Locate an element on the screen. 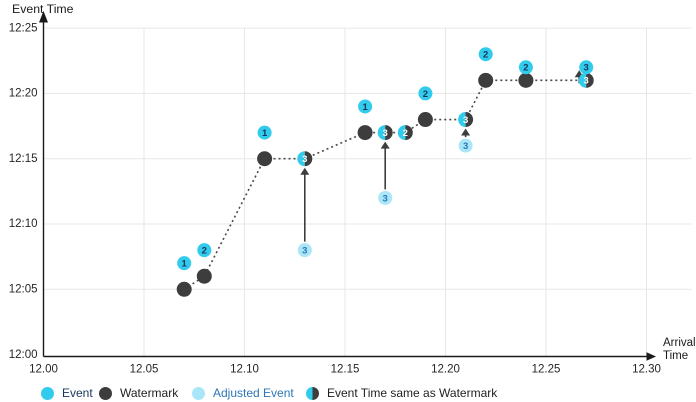 This screenshot has height=402, width=696. same-as-watermark-dot-label: 2 is located at coordinates (405, 133).